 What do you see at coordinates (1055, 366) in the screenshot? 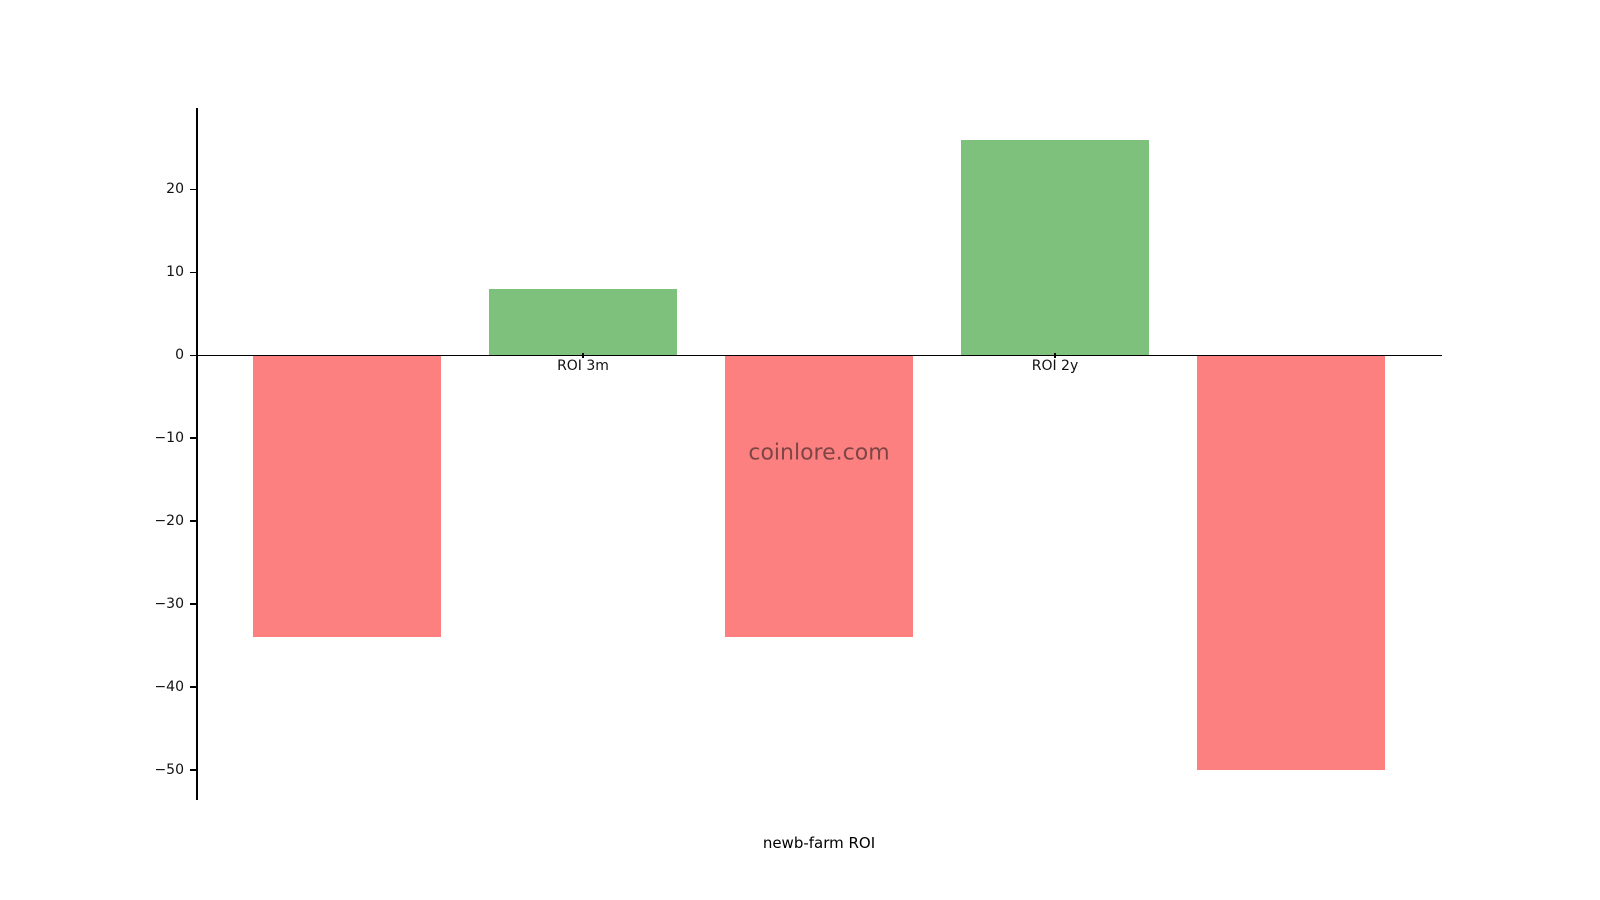
I see `x-tick-label: ROI 2y` at bounding box center [1055, 366].